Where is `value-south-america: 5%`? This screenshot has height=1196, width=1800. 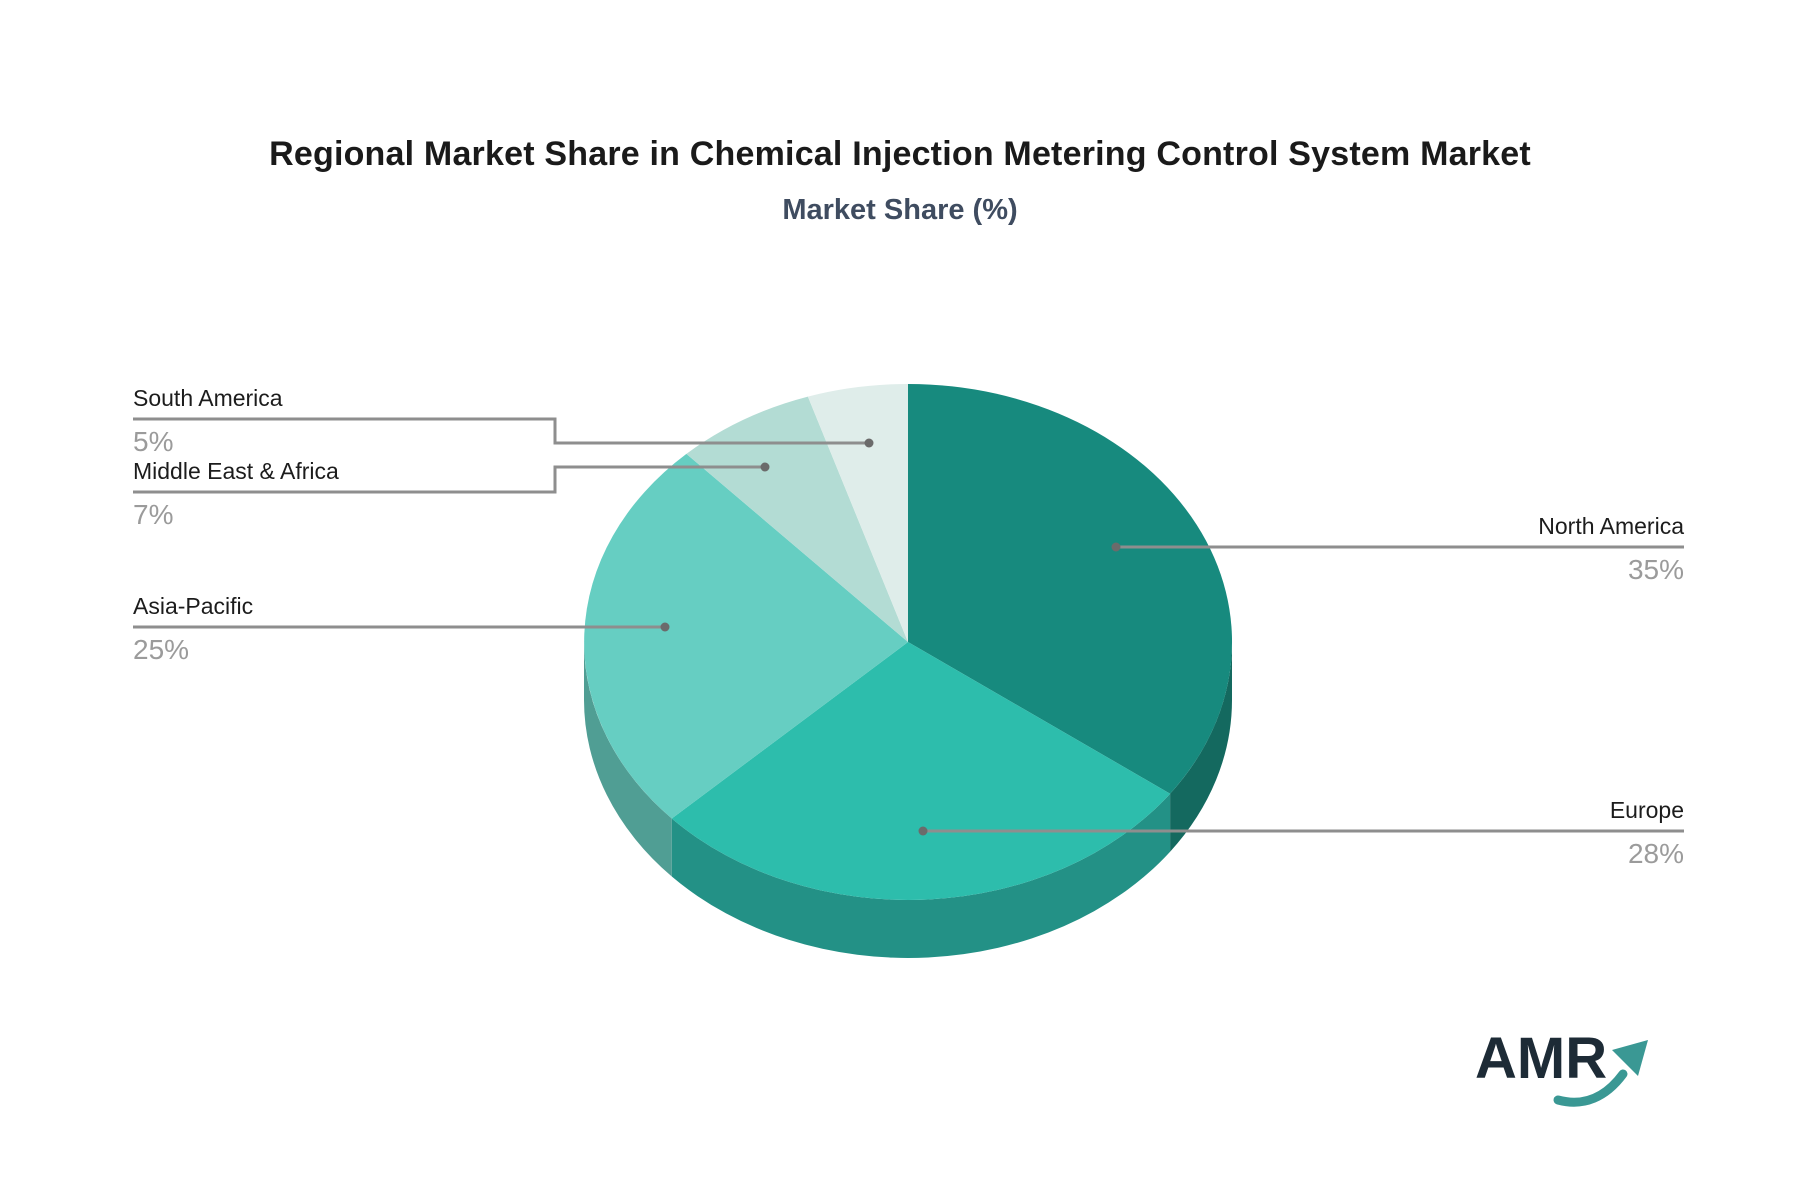 value-south-america: 5% is located at coordinates (153, 441).